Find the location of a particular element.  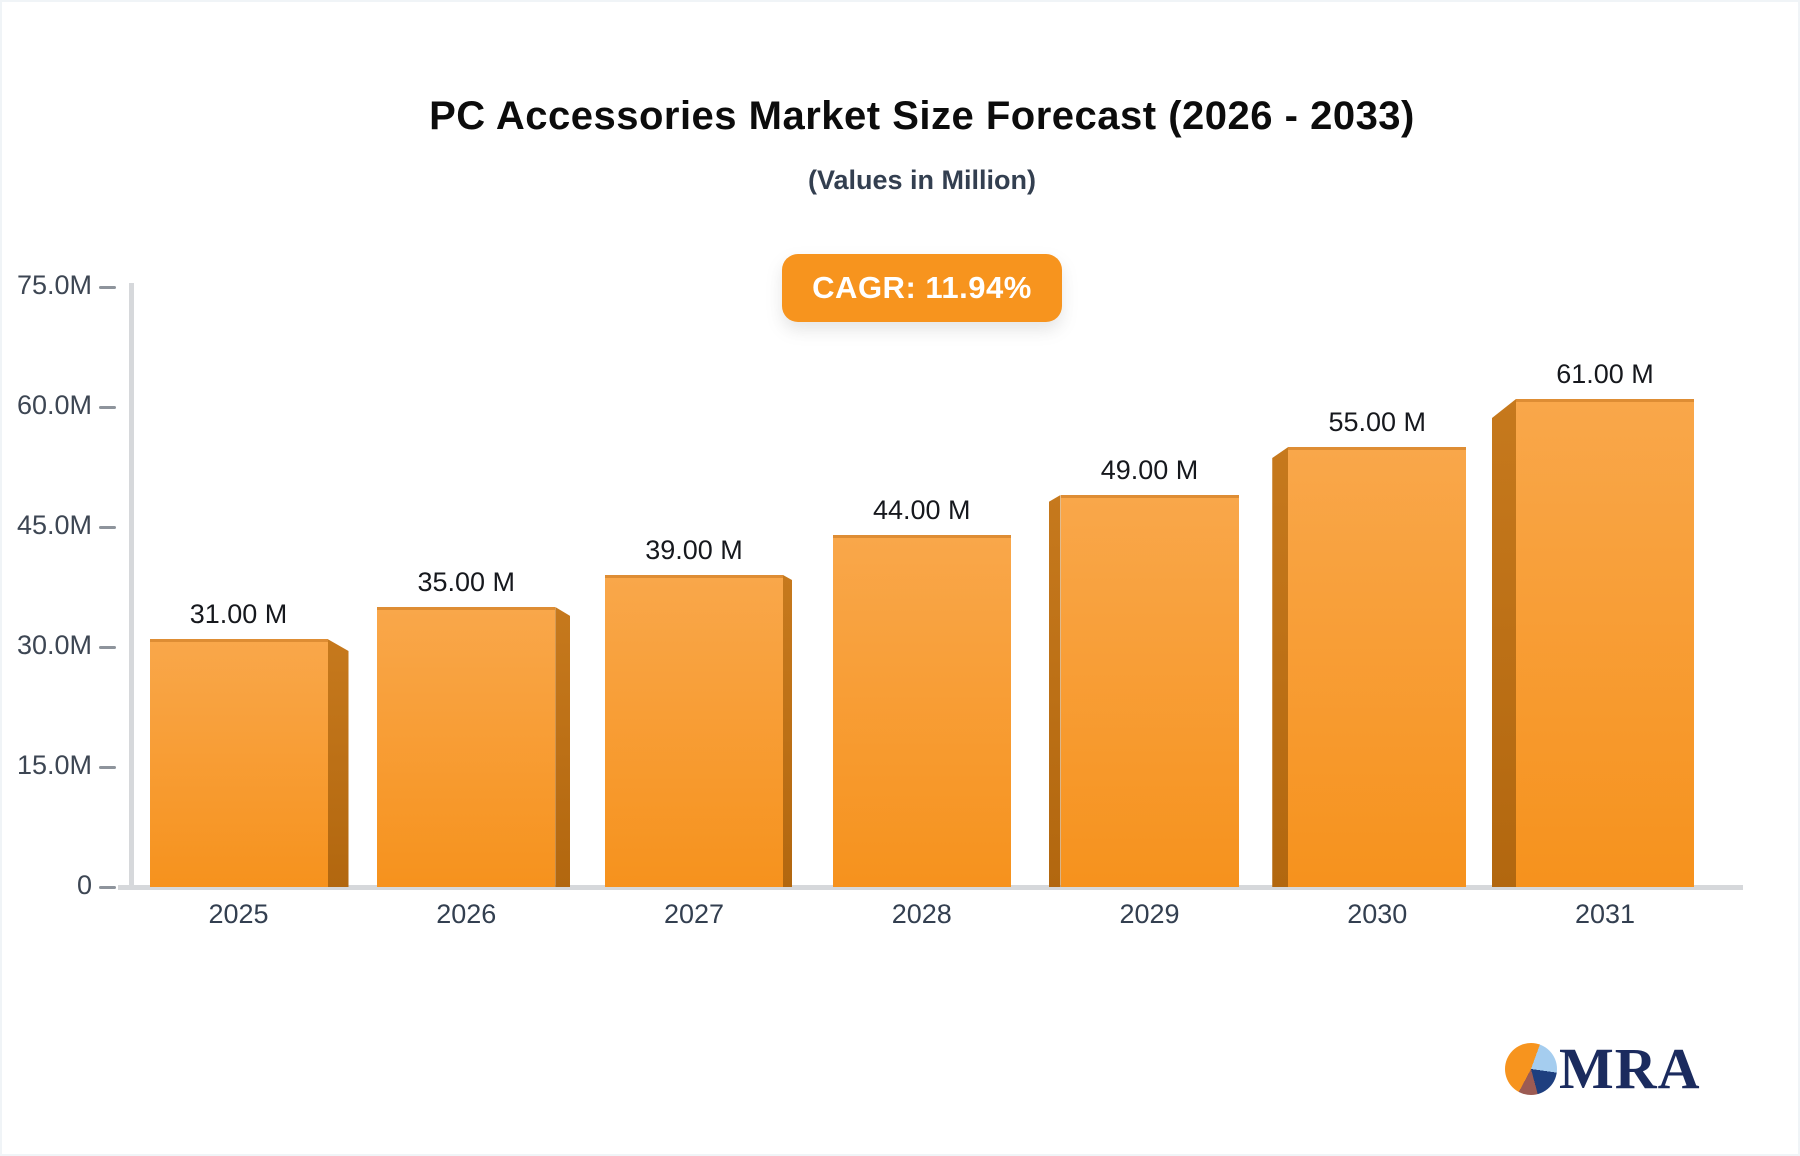

chart-subtitle: (Values in Million) is located at coordinates (922, 180).